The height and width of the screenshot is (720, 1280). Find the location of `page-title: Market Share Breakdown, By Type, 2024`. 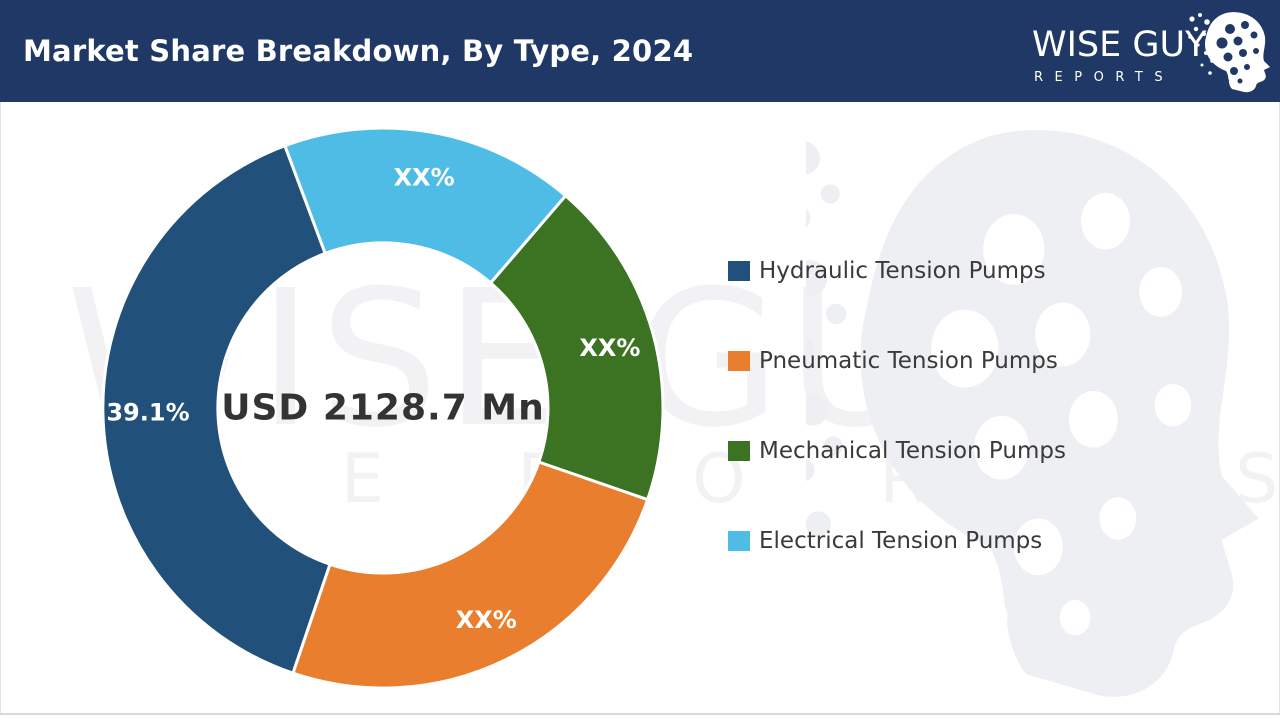

page-title: Market Share Breakdown, By Type, 2024 is located at coordinates (358, 51).